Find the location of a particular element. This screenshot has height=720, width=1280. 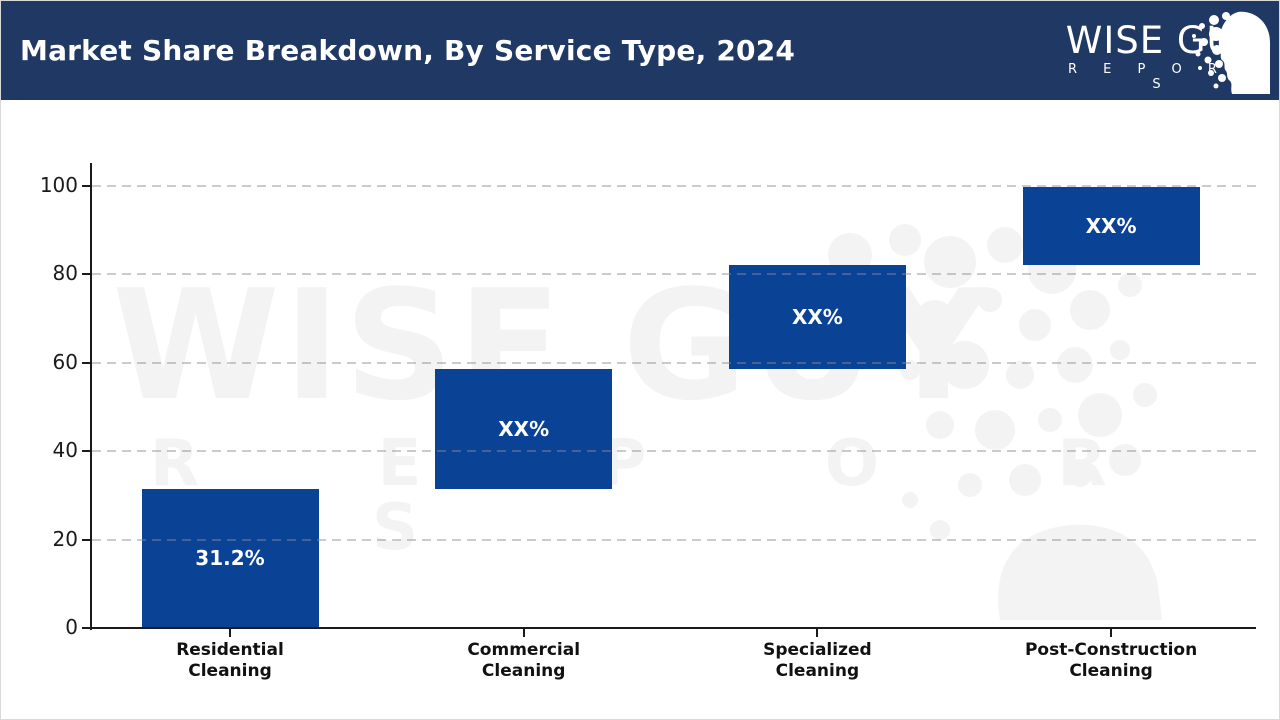

logo-subtext: R E P O R T S is located at coordinates (1165, 77).